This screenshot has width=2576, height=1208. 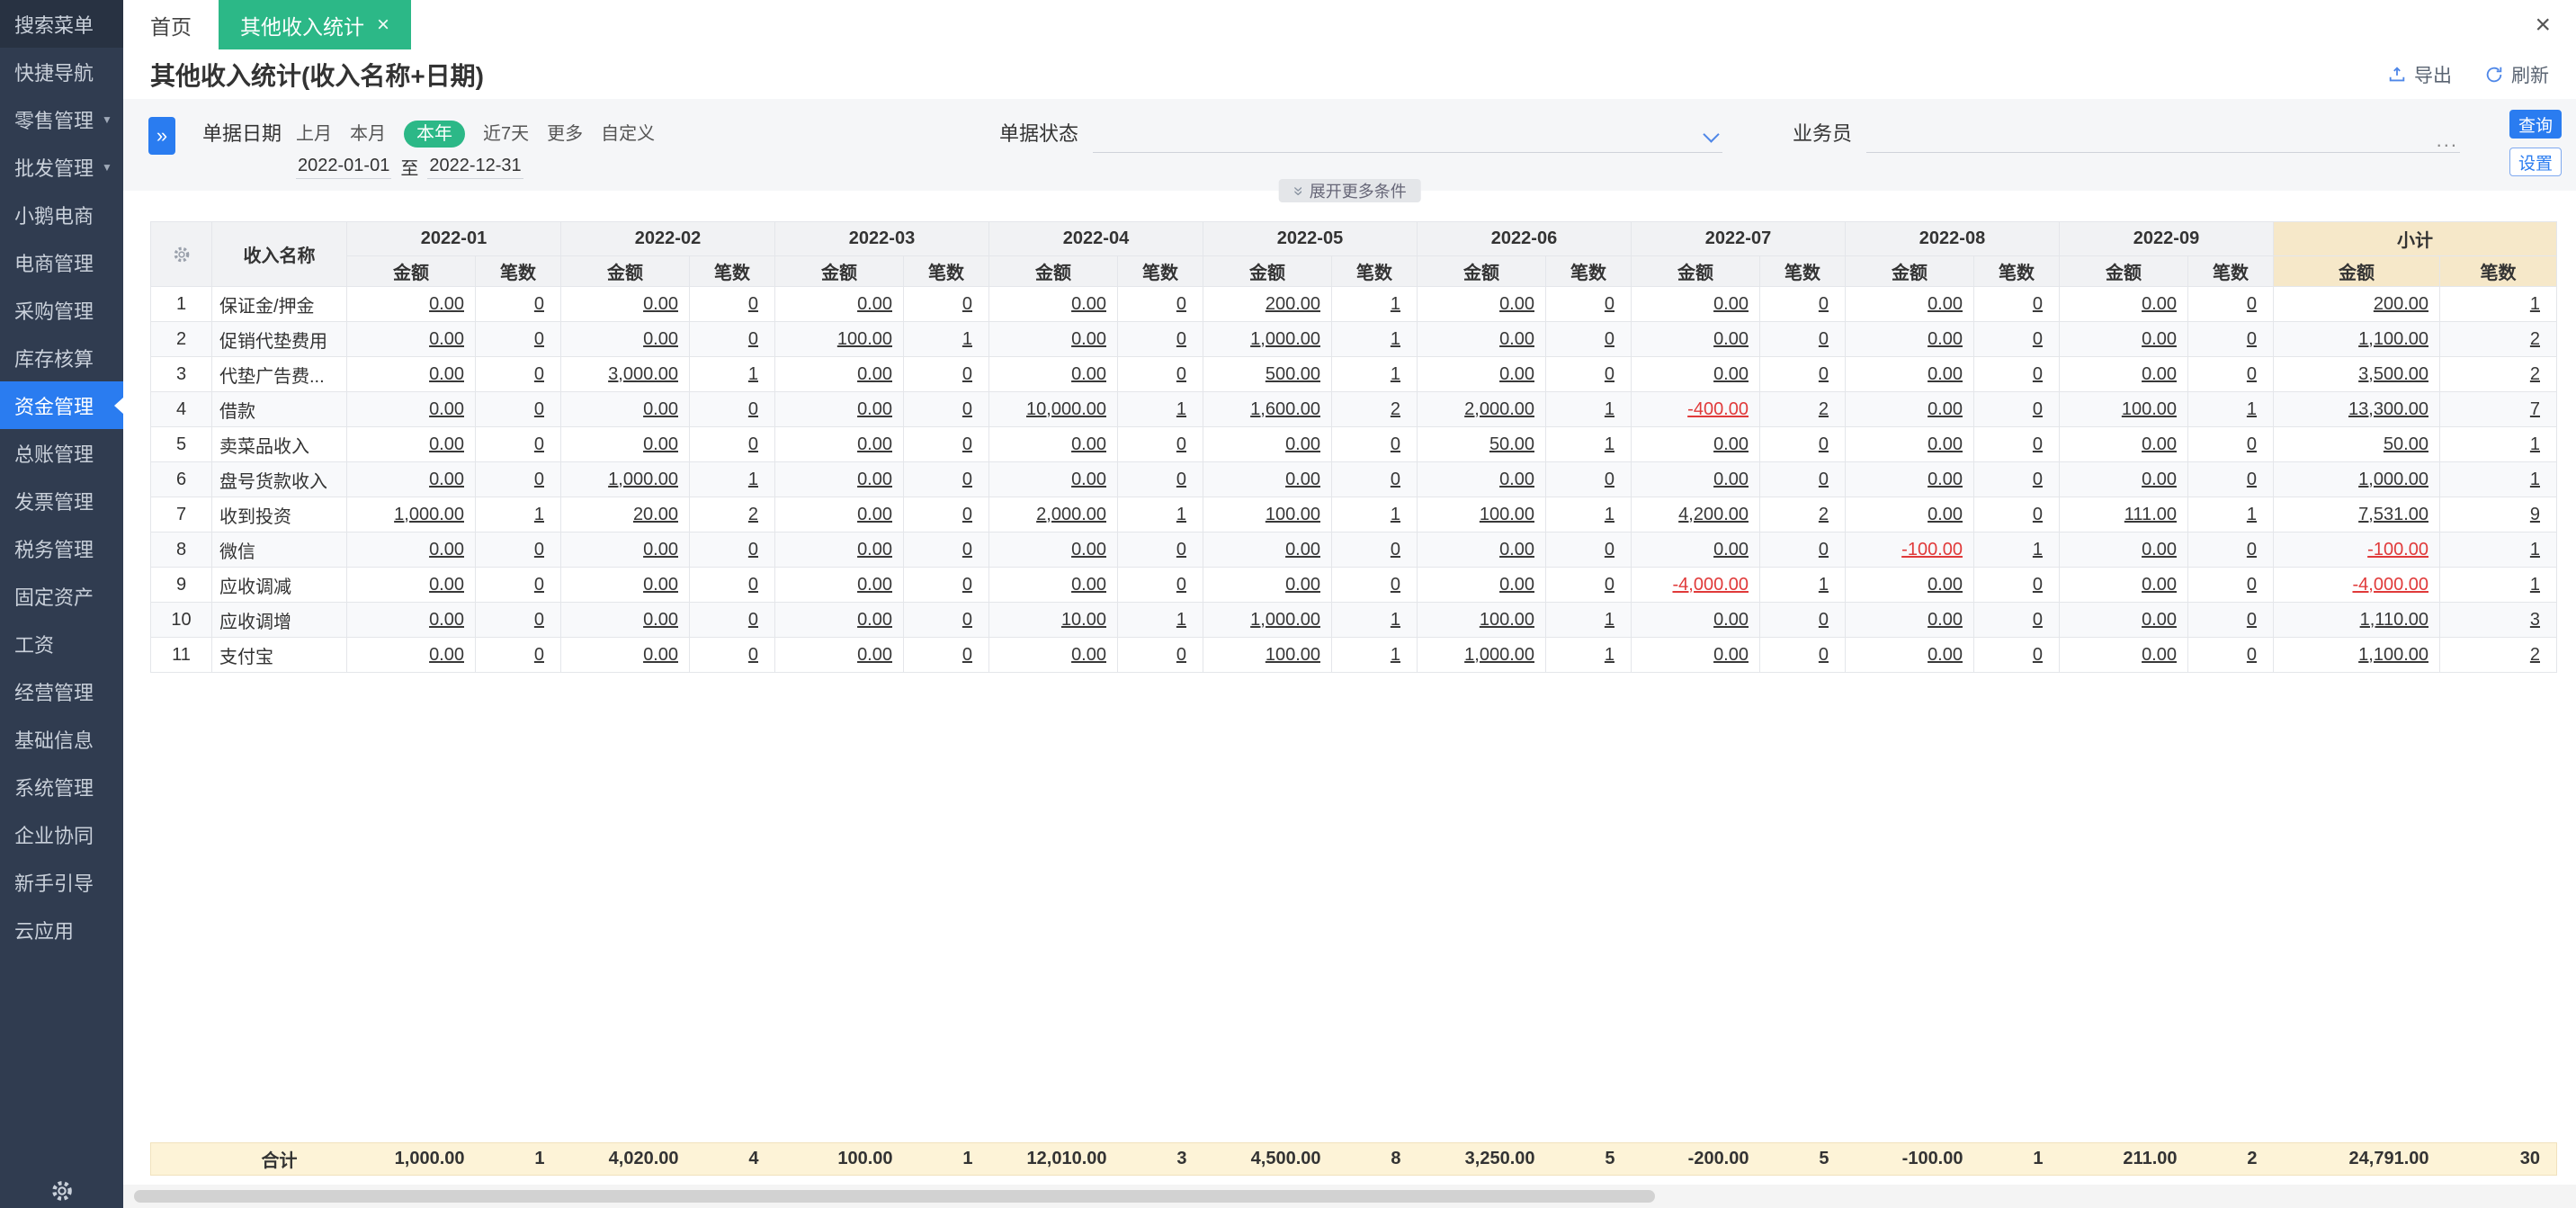 I want to click on amount-link: -4,000.00, so click(x=2390, y=584).